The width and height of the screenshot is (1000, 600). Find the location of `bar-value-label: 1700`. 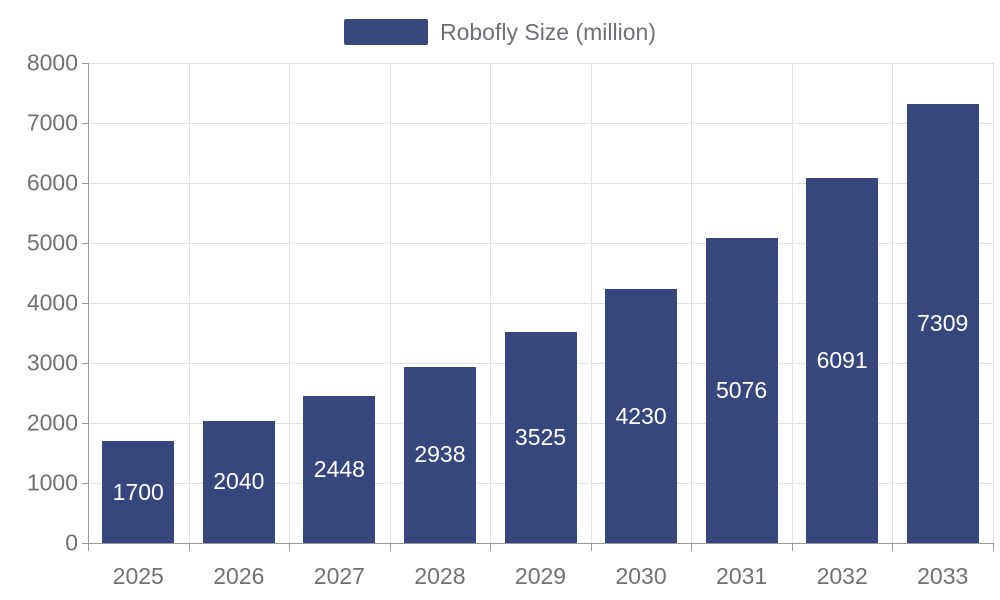

bar-value-label: 1700 is located at coordinates (138, 491).